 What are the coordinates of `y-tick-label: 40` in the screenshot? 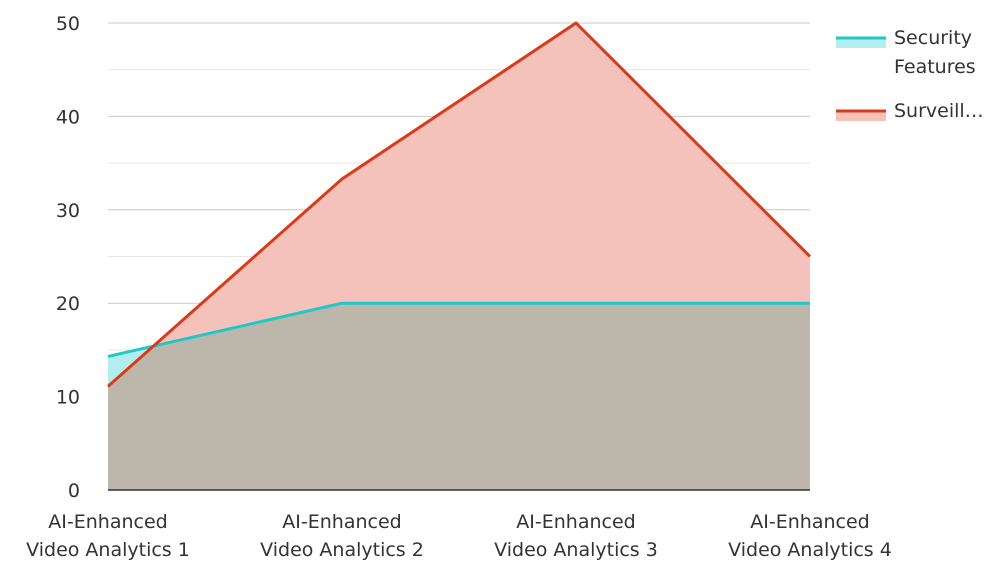 It's located at (68, 117).